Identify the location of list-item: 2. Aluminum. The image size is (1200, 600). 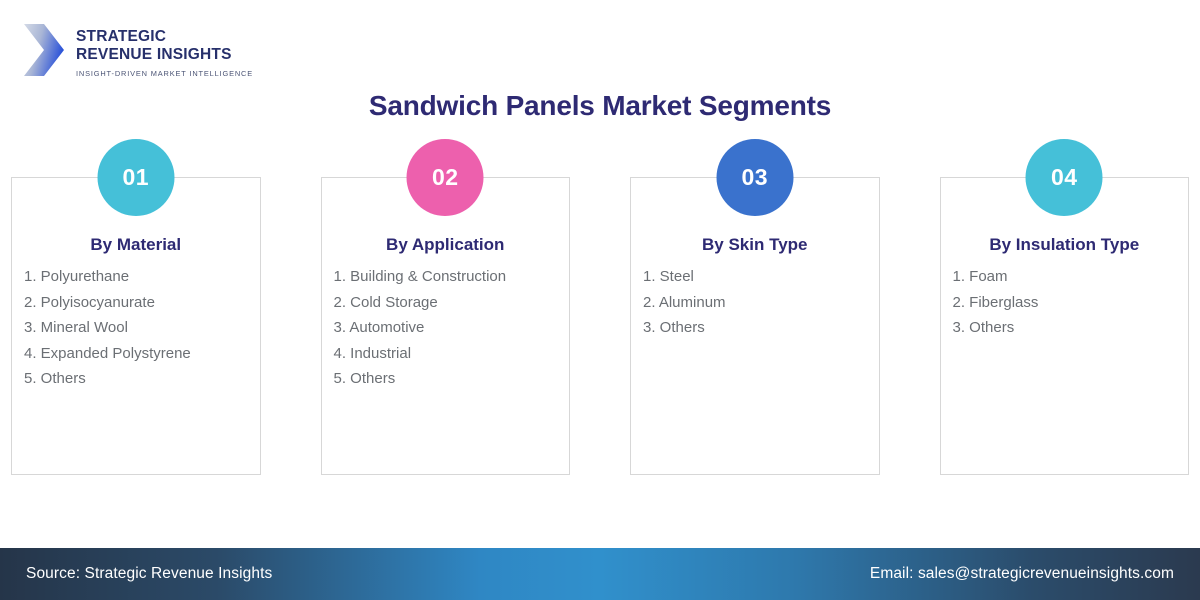
(684, 302).